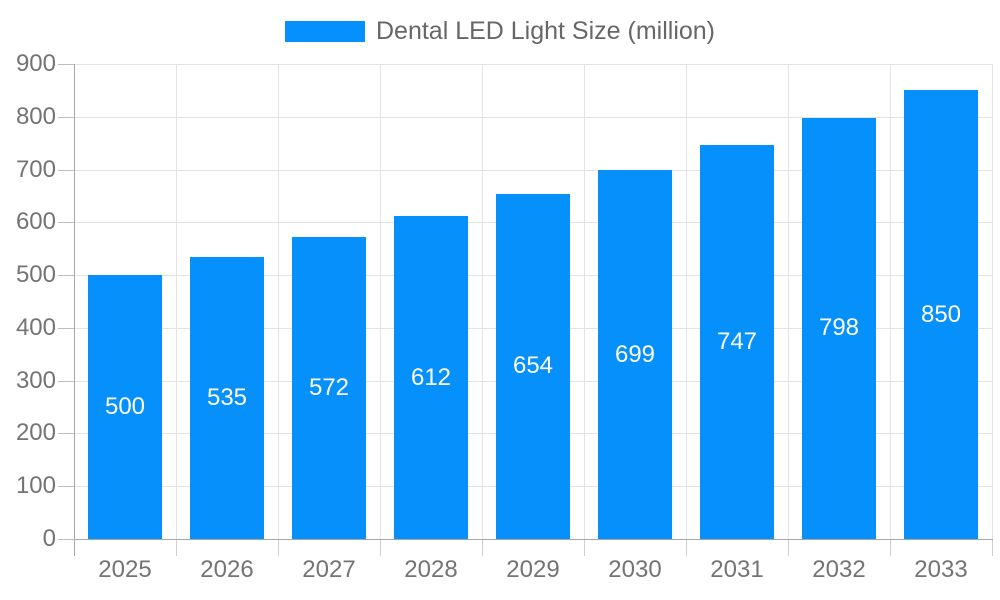 This screenshot has height=600, width=1000. I want to click on x-tick-label: 2031, so click(737, 569).